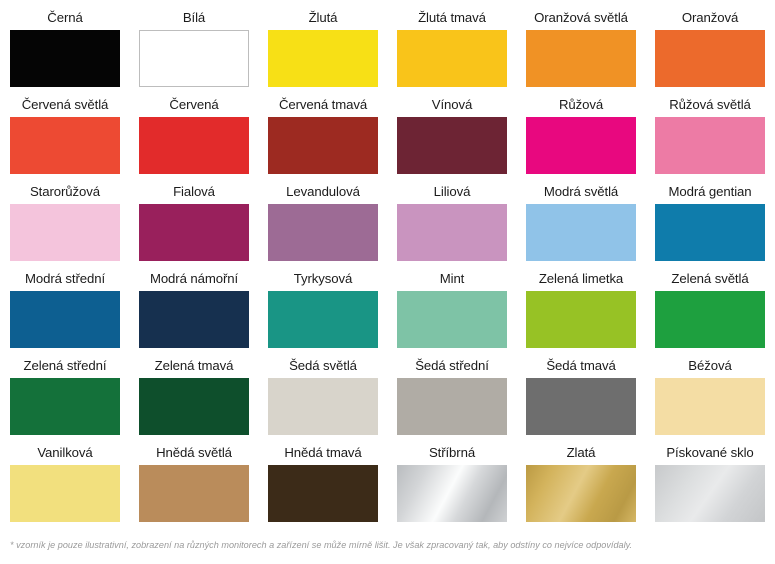  Describe the element at coordinates (194, 278) in the screenshot. I see `color-swatch-label: Modrá námořní` at that location.